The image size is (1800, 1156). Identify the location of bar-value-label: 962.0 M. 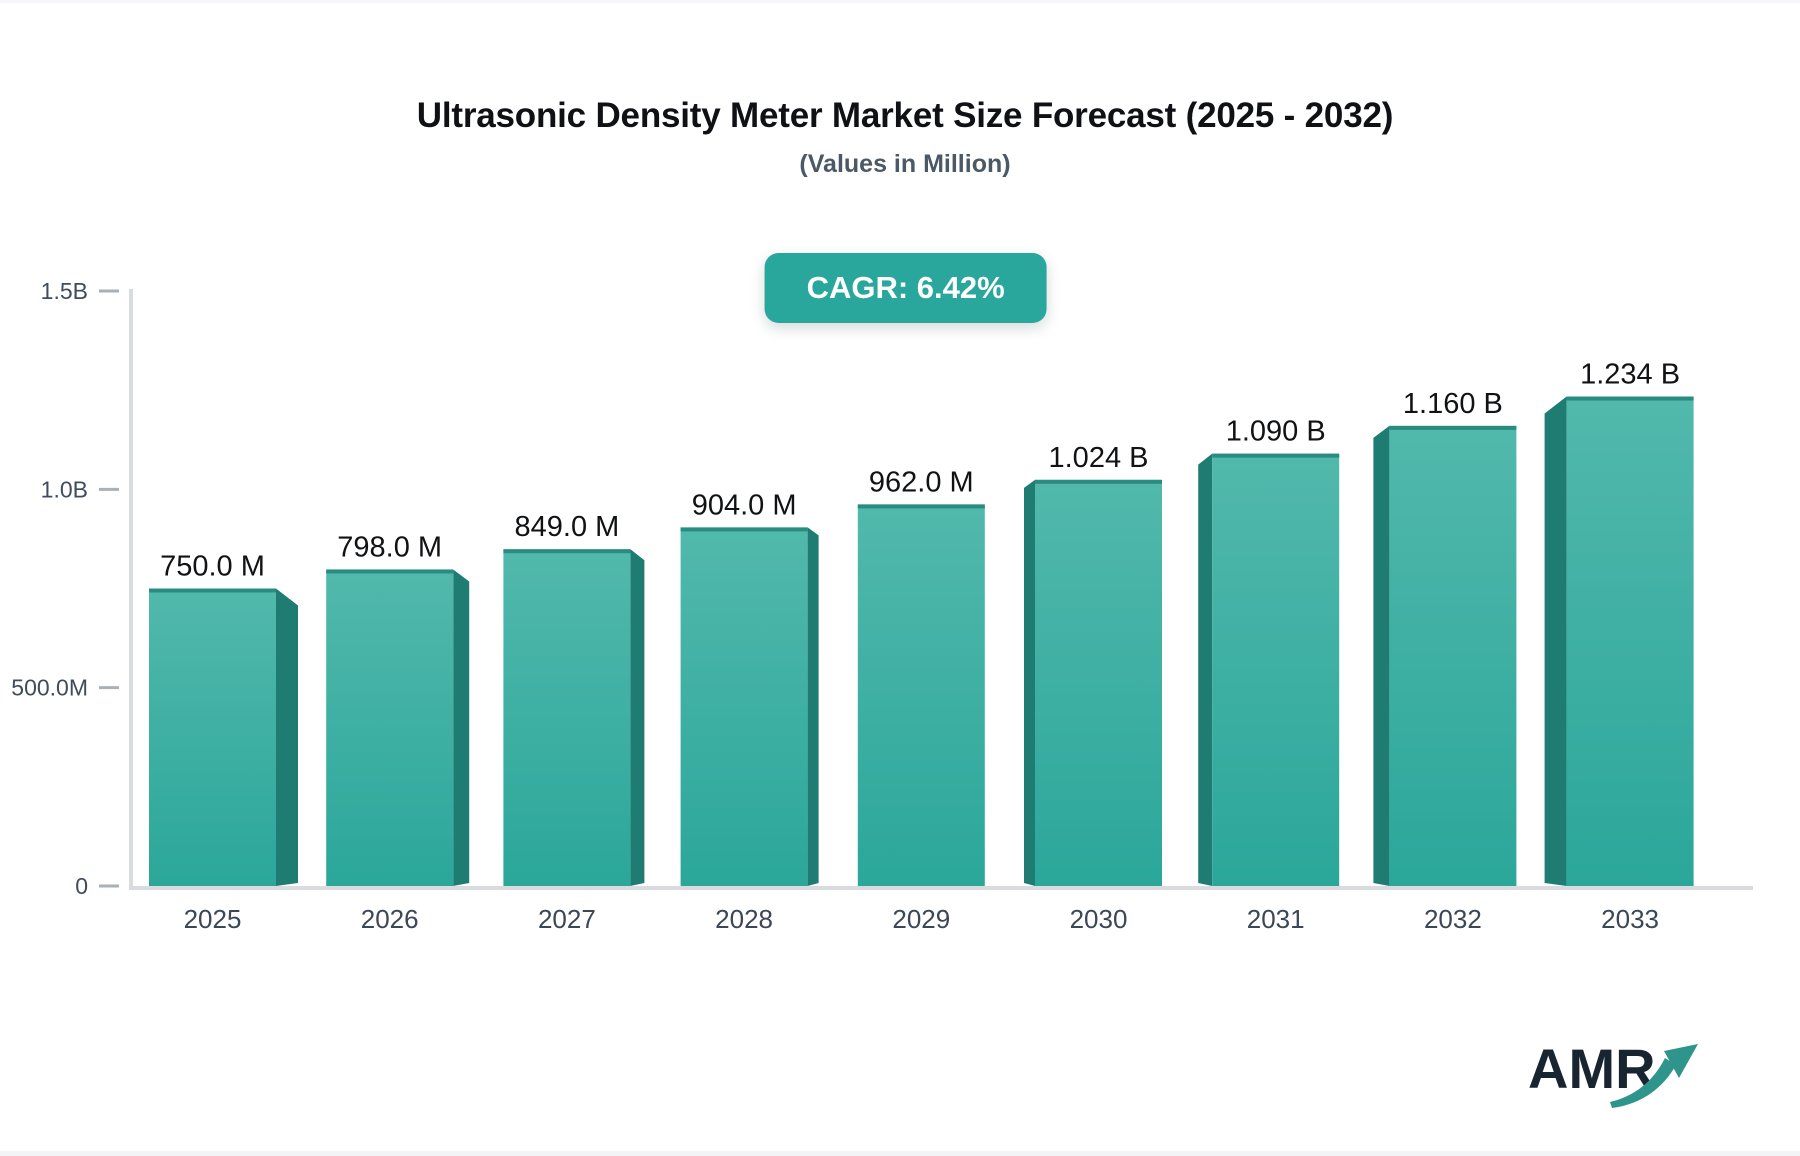
(921, 482).